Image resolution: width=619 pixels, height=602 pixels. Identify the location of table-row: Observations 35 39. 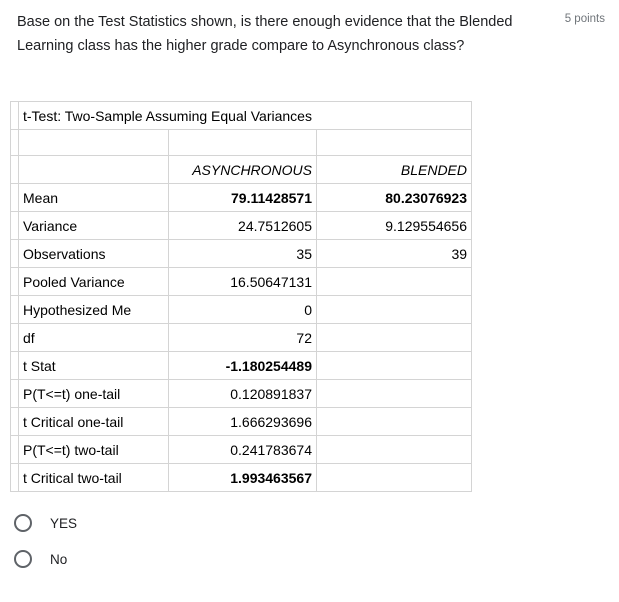
(241, 253).